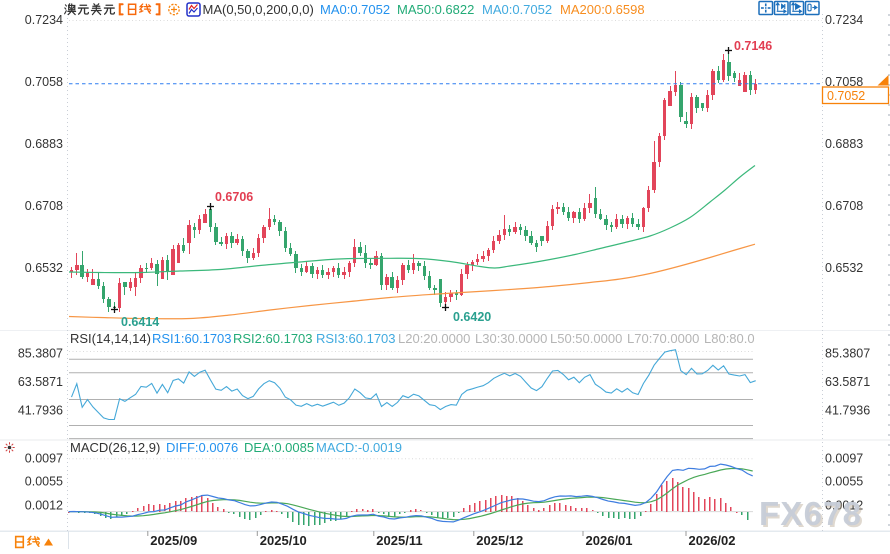 This screenshot has height=554, width=890. I want to click on svg-text: 0.7052, so click(846, 96).